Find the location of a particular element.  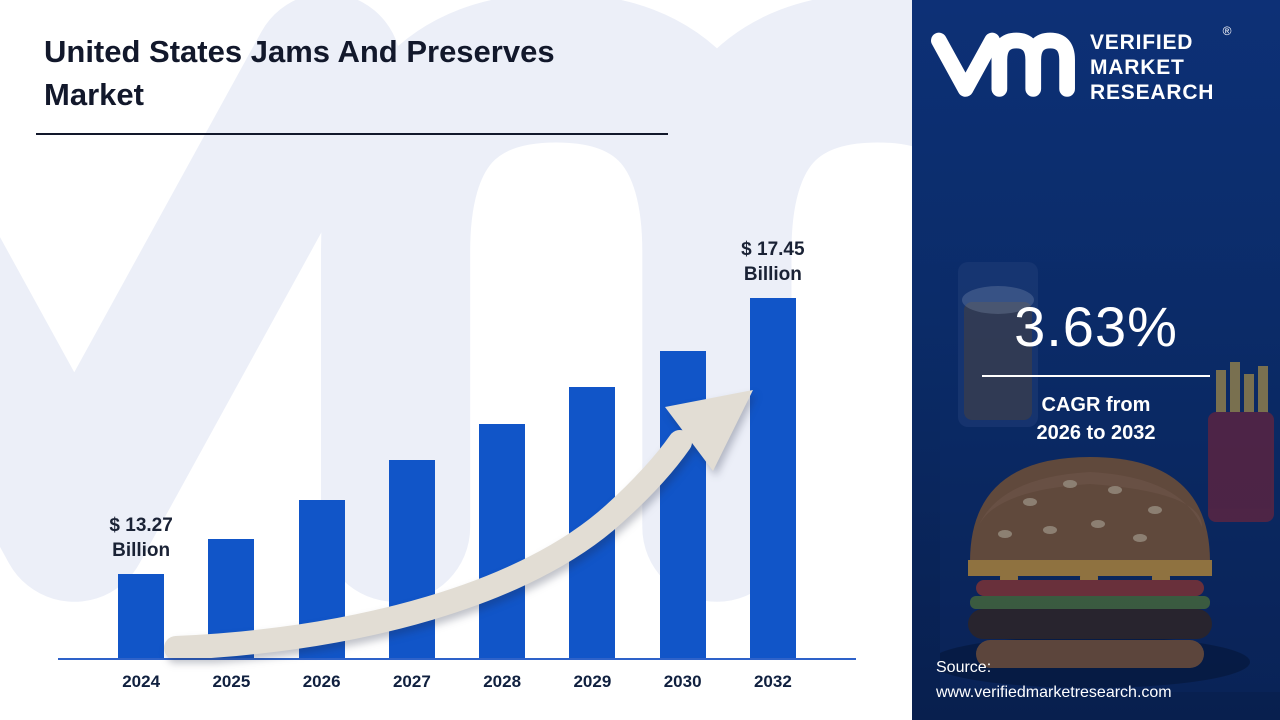

cagr-value: 3.63% is located at coordinates (1096, 326).